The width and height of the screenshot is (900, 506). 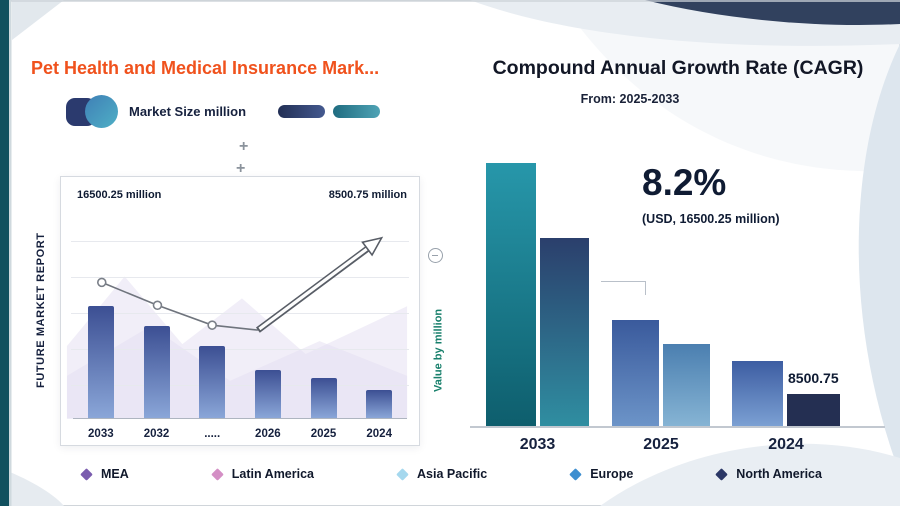 What do you see at coordinates (323, 434) in the screenshot?
I see `x-axis-label: 2025` at bounding box center [323, 434].